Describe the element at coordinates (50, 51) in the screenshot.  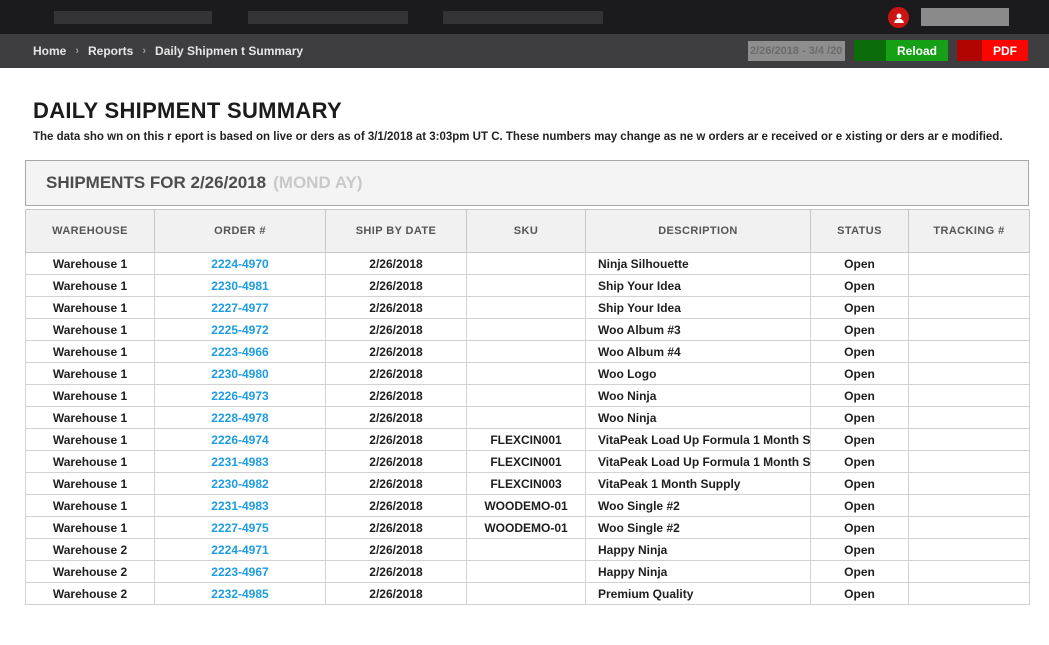
I see `breadcrumb-home: Home` at that location.